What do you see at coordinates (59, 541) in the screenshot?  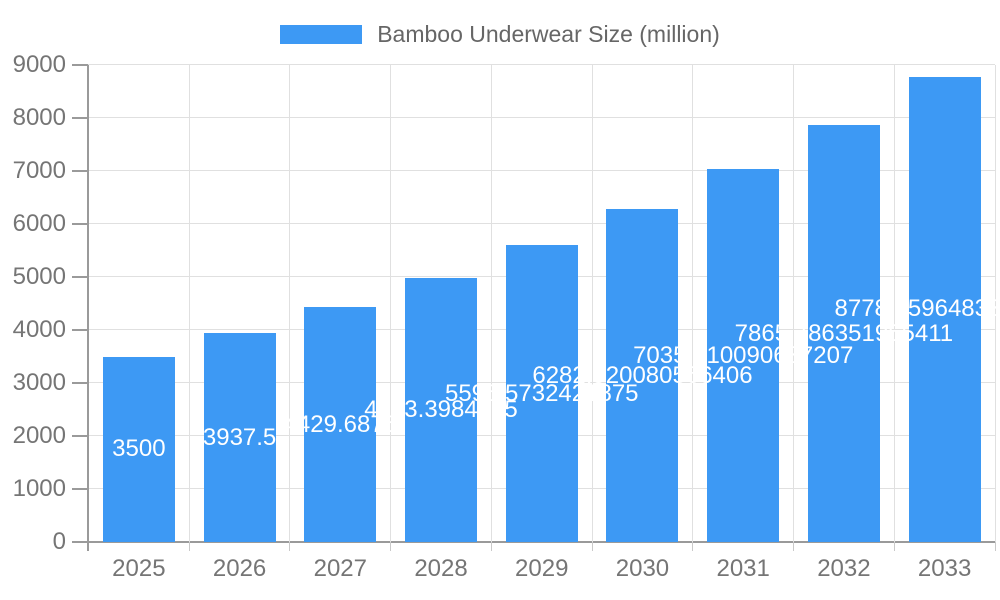 I see `y-axis-label: 0` at bounding box center [59, 541].